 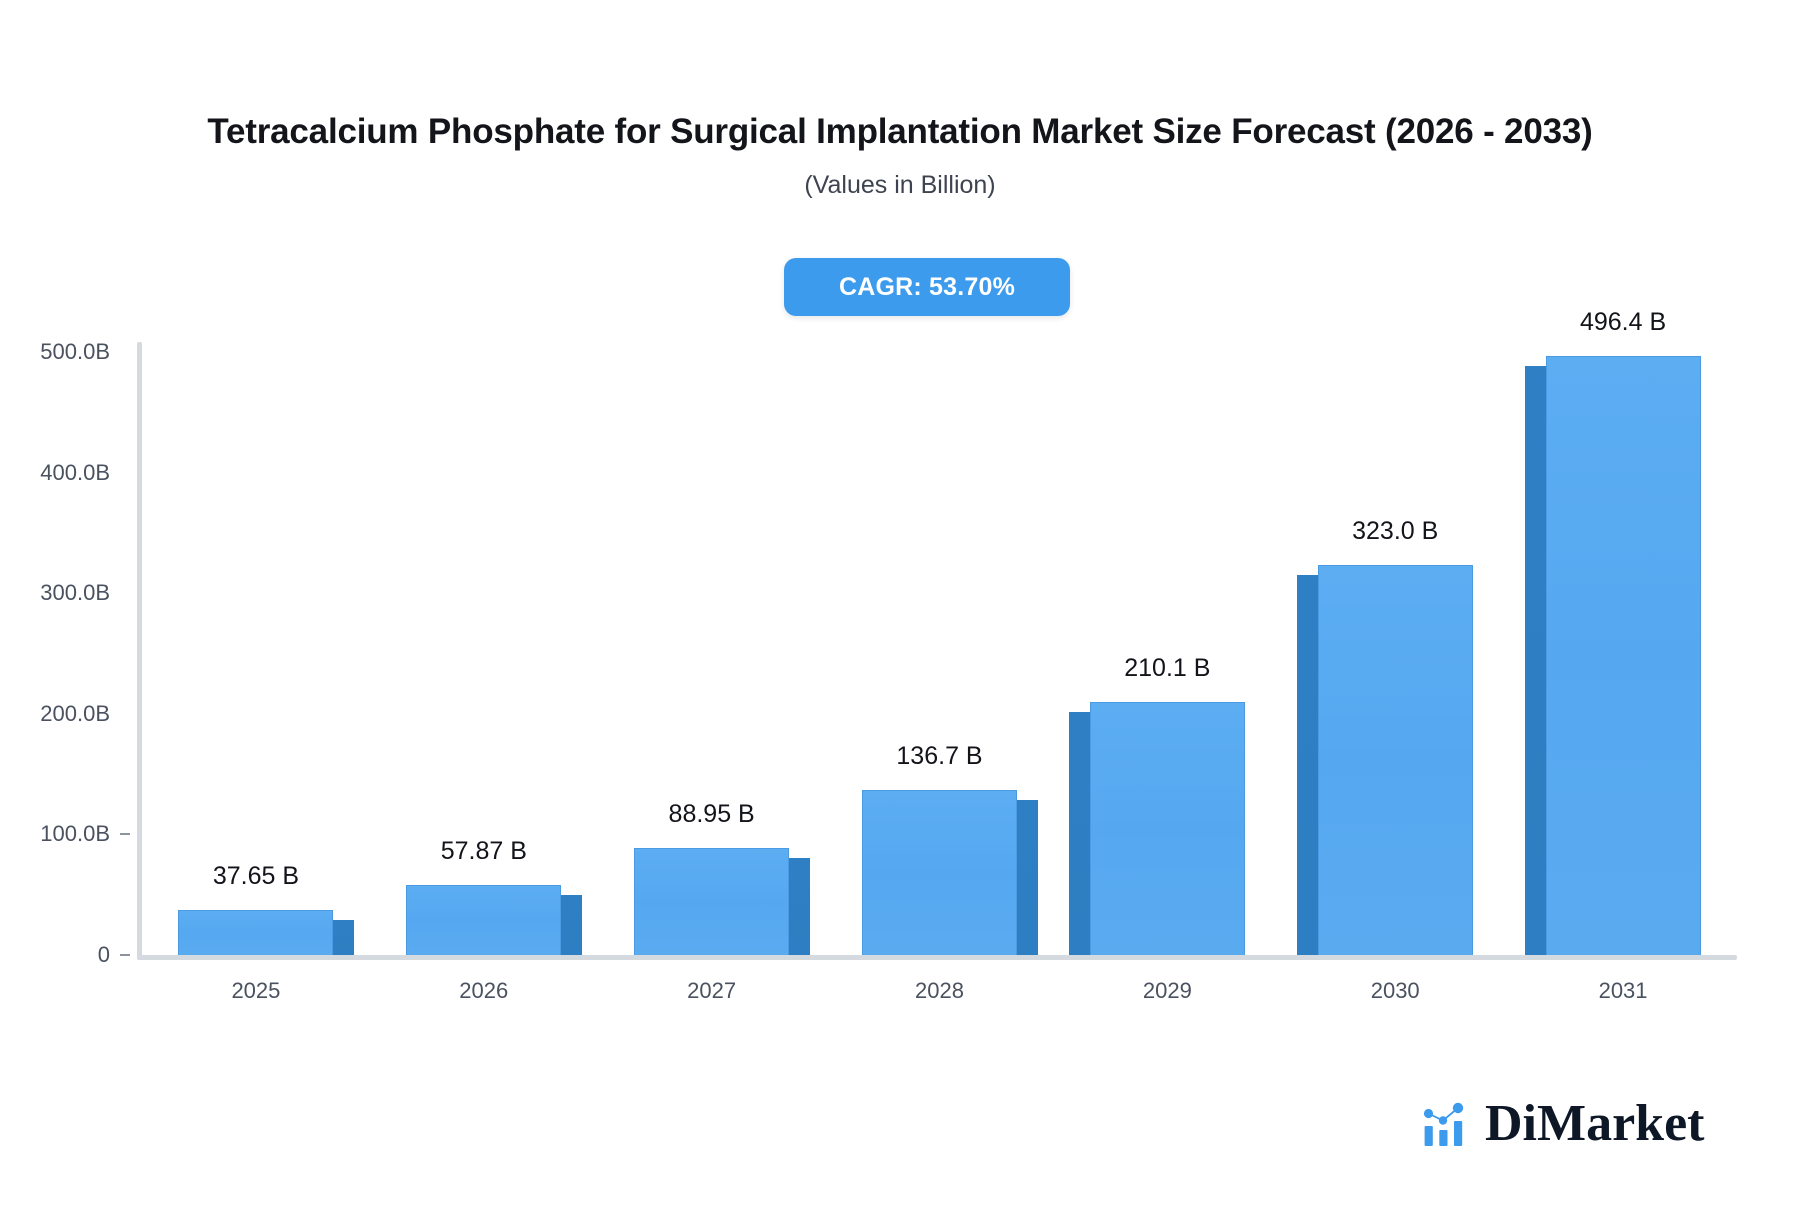 What do you see at coordinates (1395, 531) in the screenshot?
I see `bar-value-label: 323.0 B` at bounding box center [1395, 531].